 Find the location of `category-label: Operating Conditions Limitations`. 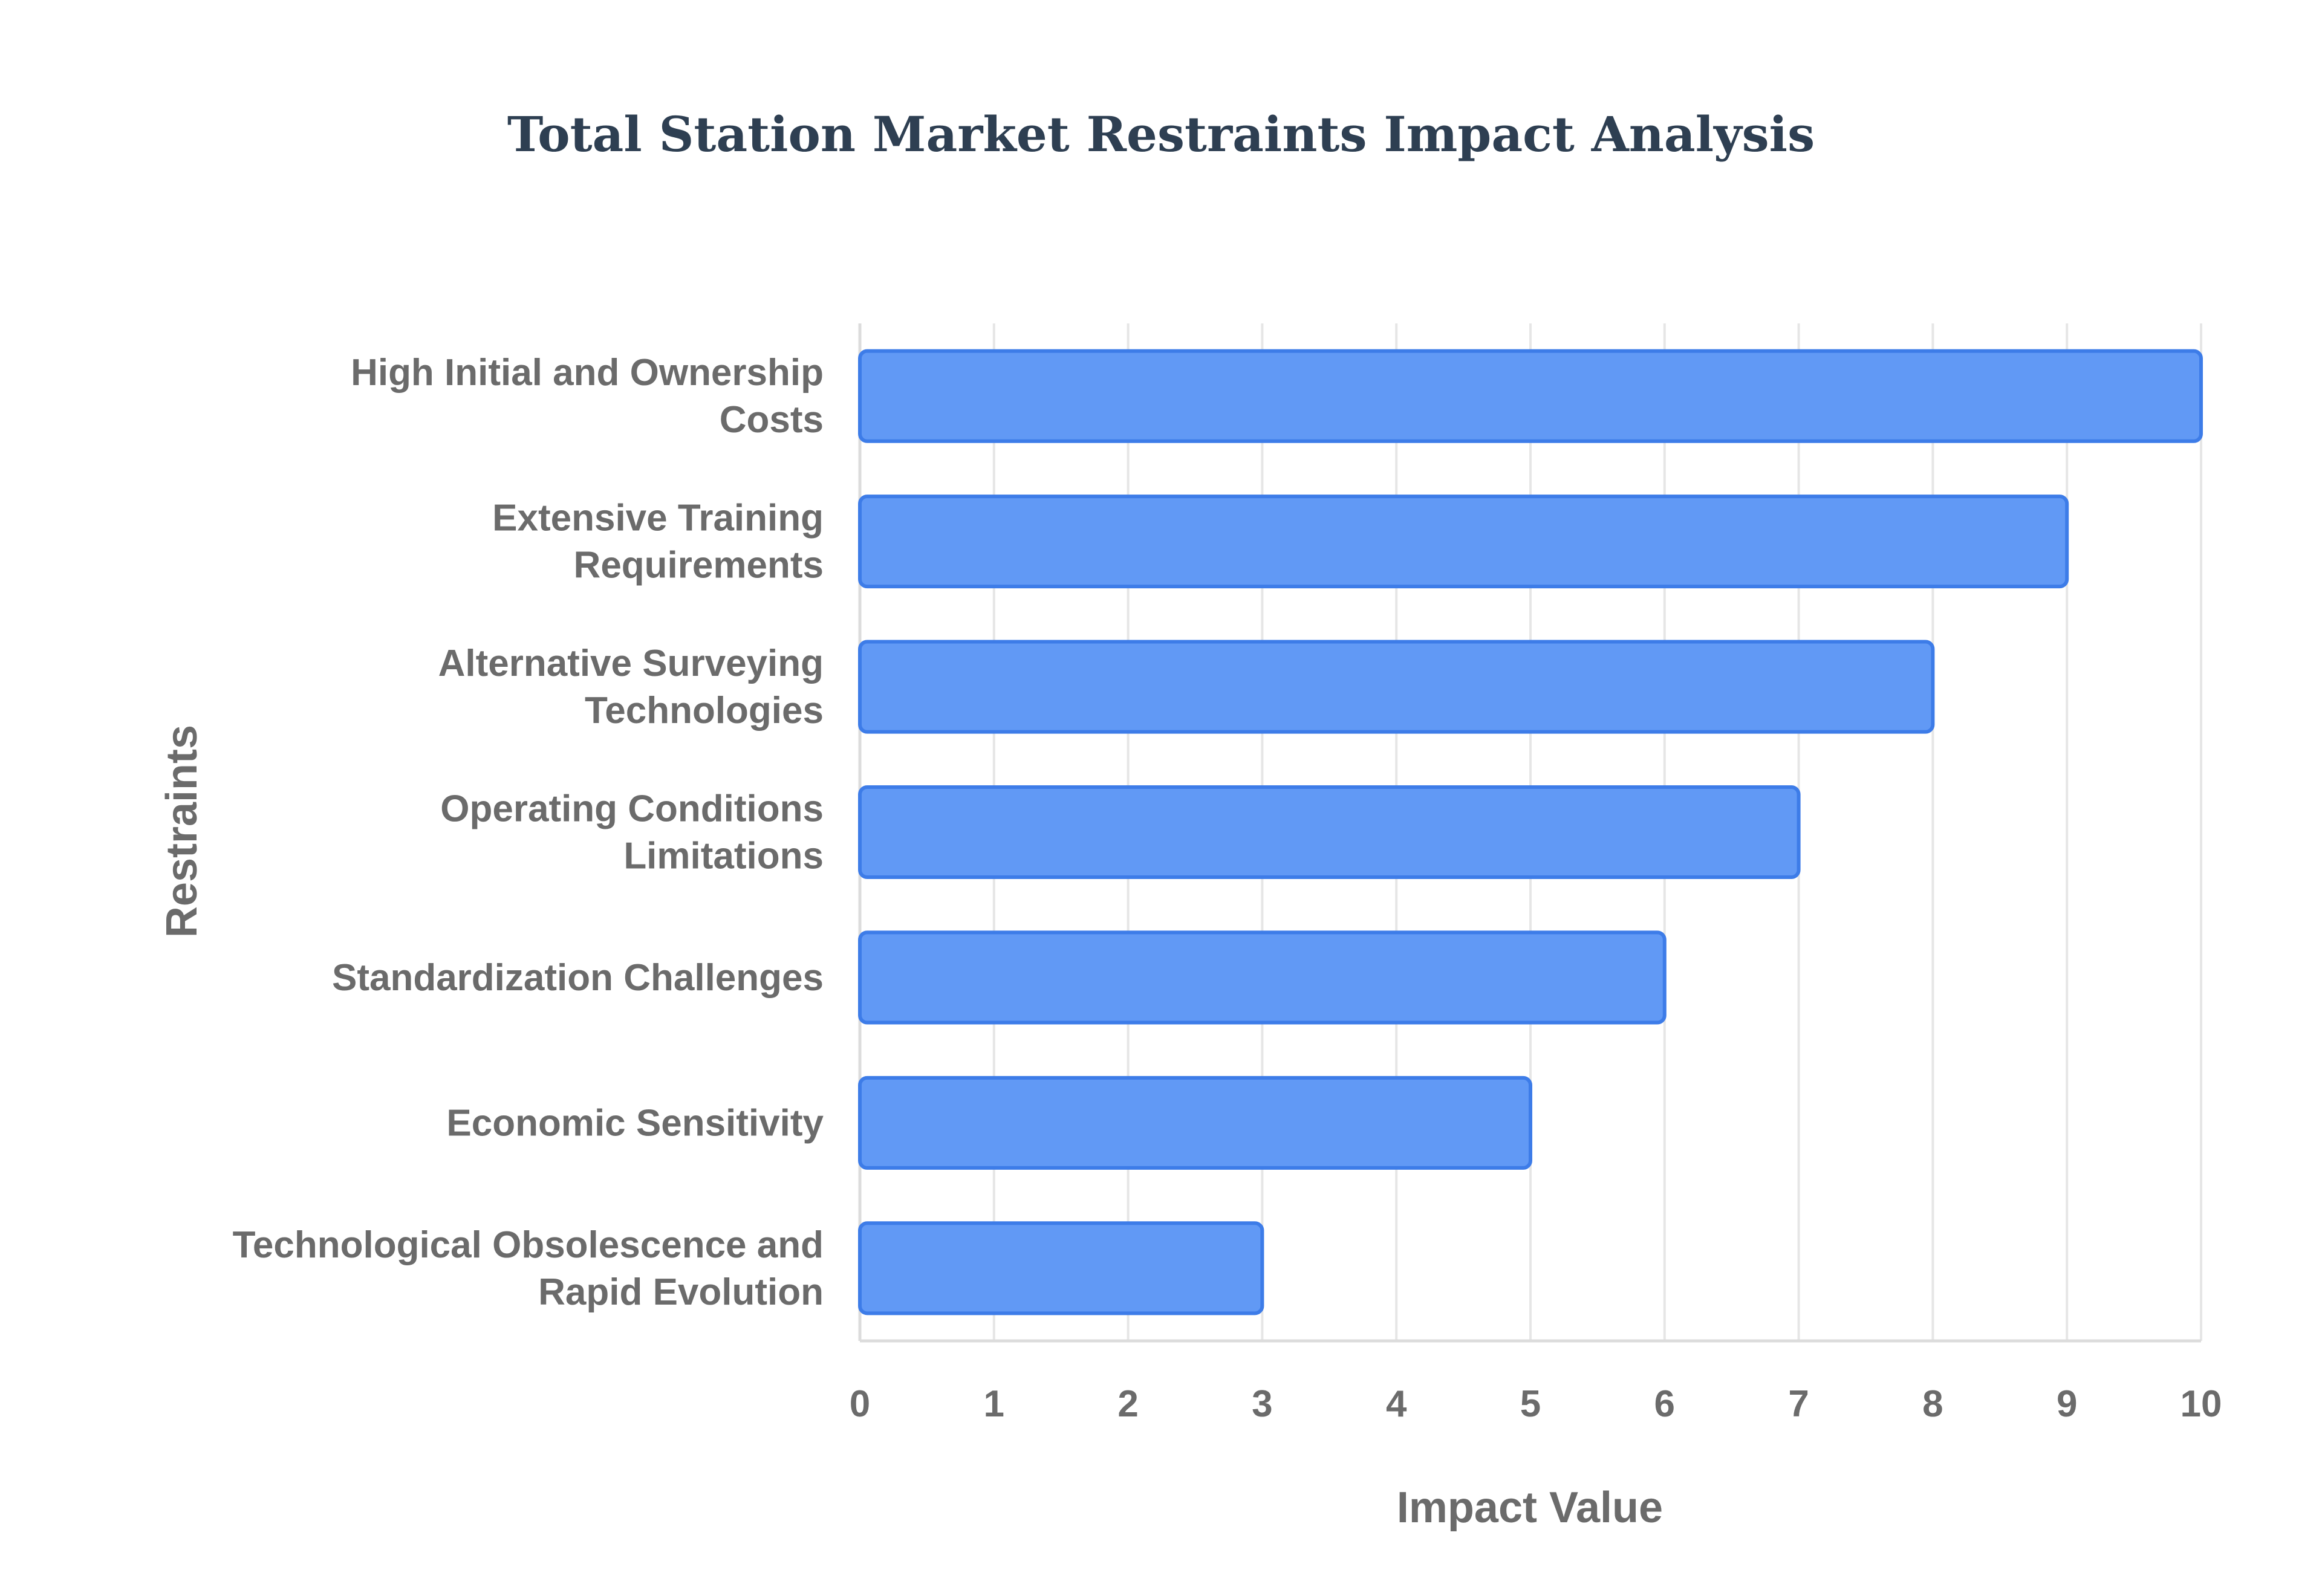

category-label: Operating Conditions Limitations is located at coordinates (632, 832).